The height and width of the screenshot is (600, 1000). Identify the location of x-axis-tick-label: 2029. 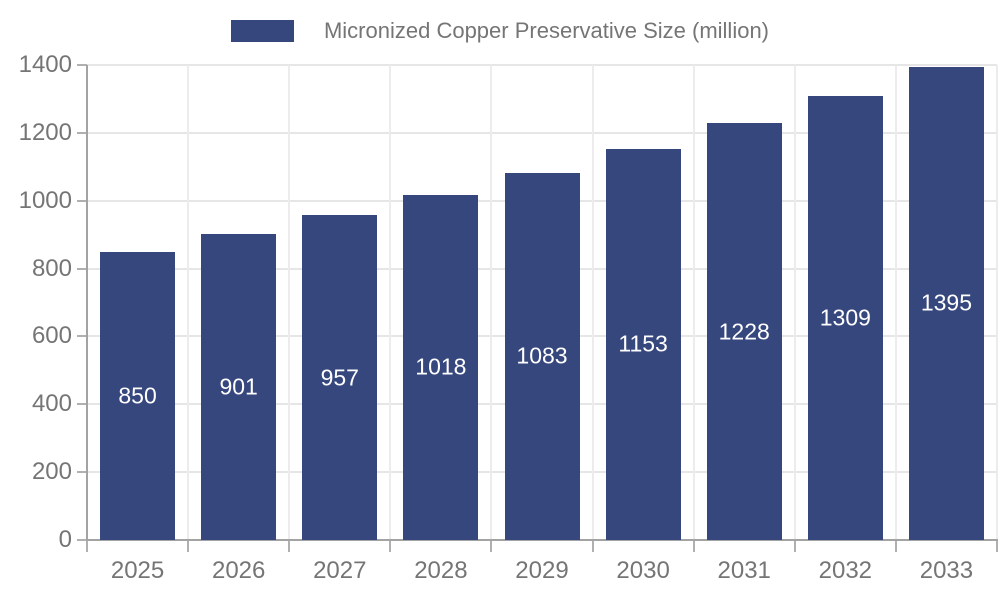
(542, 570).